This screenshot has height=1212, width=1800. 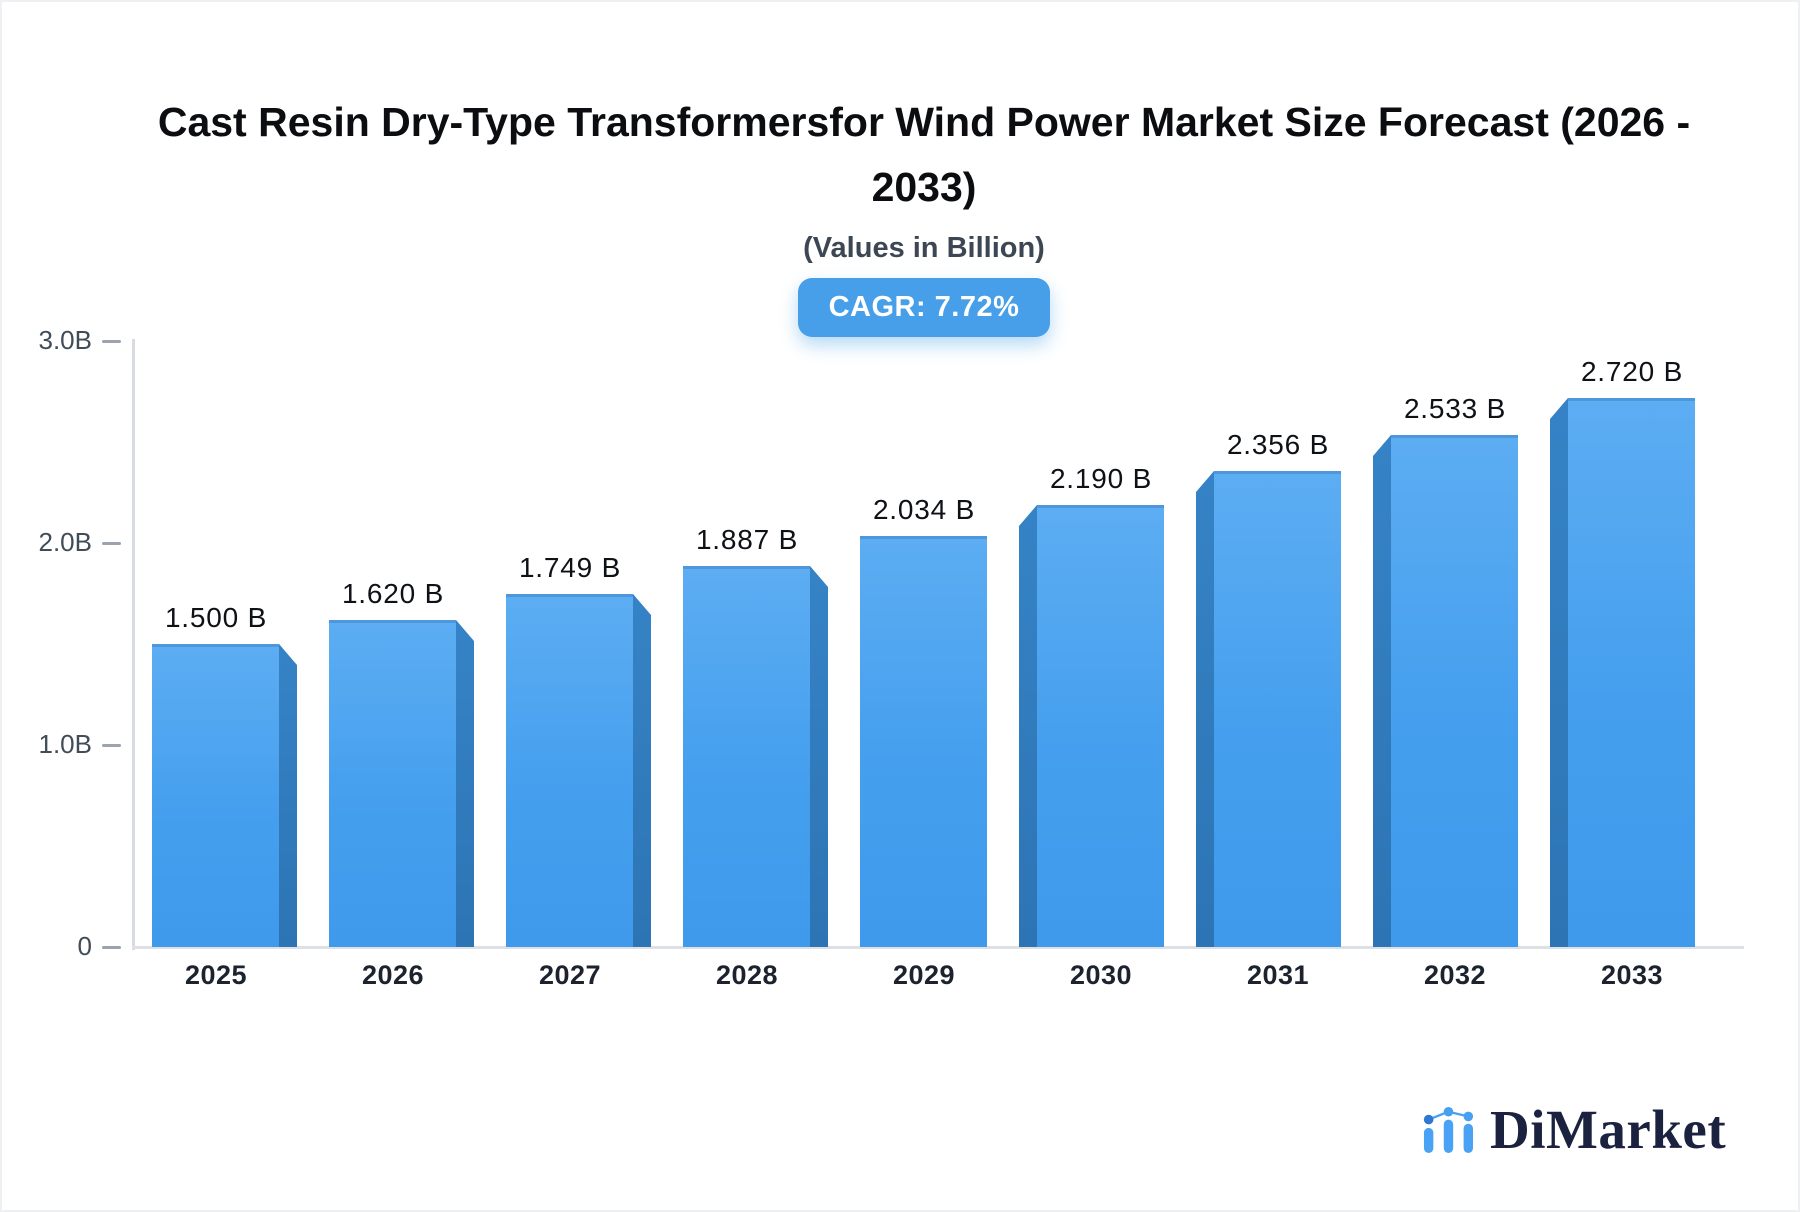 What do you see at coordinates (747, 975) in the screenshot?
I see `x-tick-label-2028: 2028` at bounding box center [747, 975].